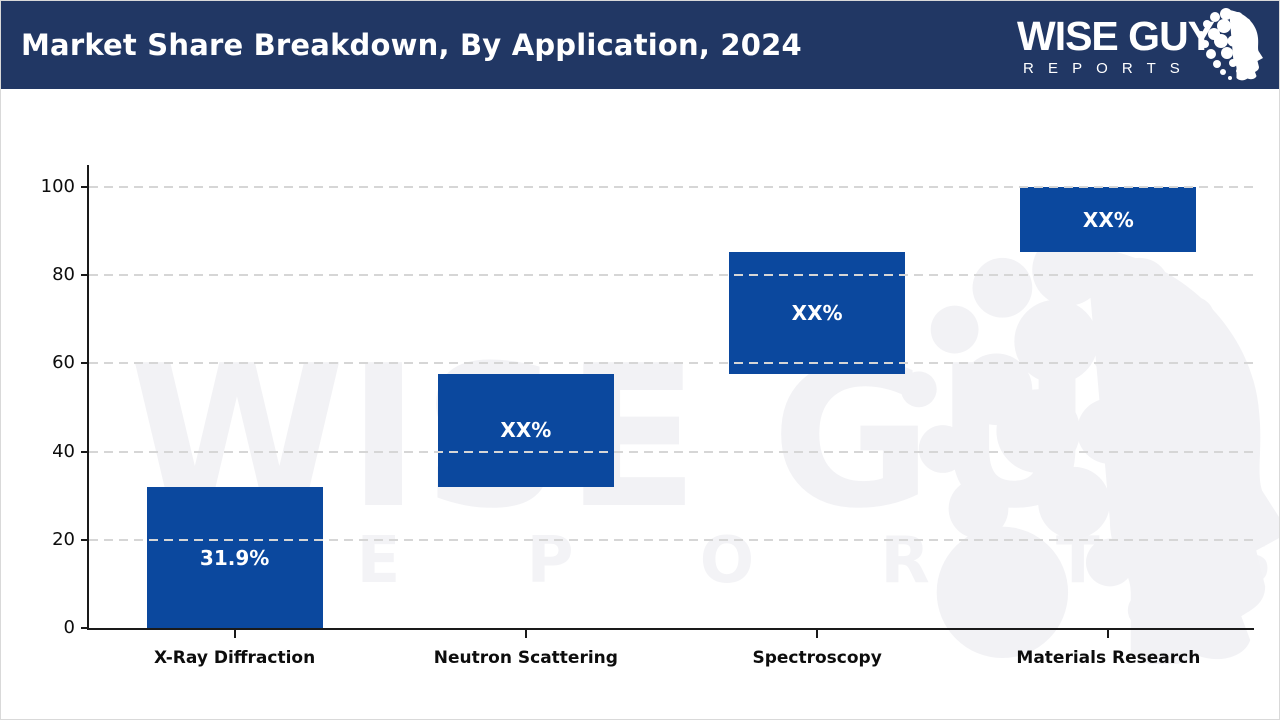 This screenshot has height=720, width=1280. I want to click on y-tick-label-100: 100, so click(57, 187).